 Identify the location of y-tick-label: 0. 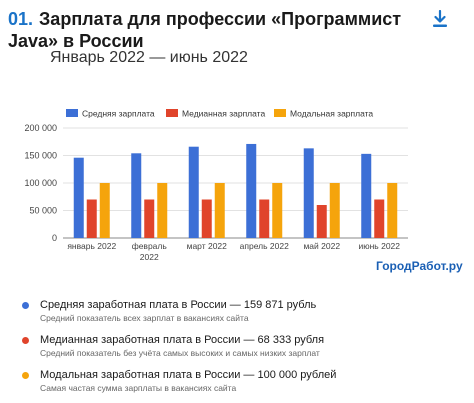
(54, 238).